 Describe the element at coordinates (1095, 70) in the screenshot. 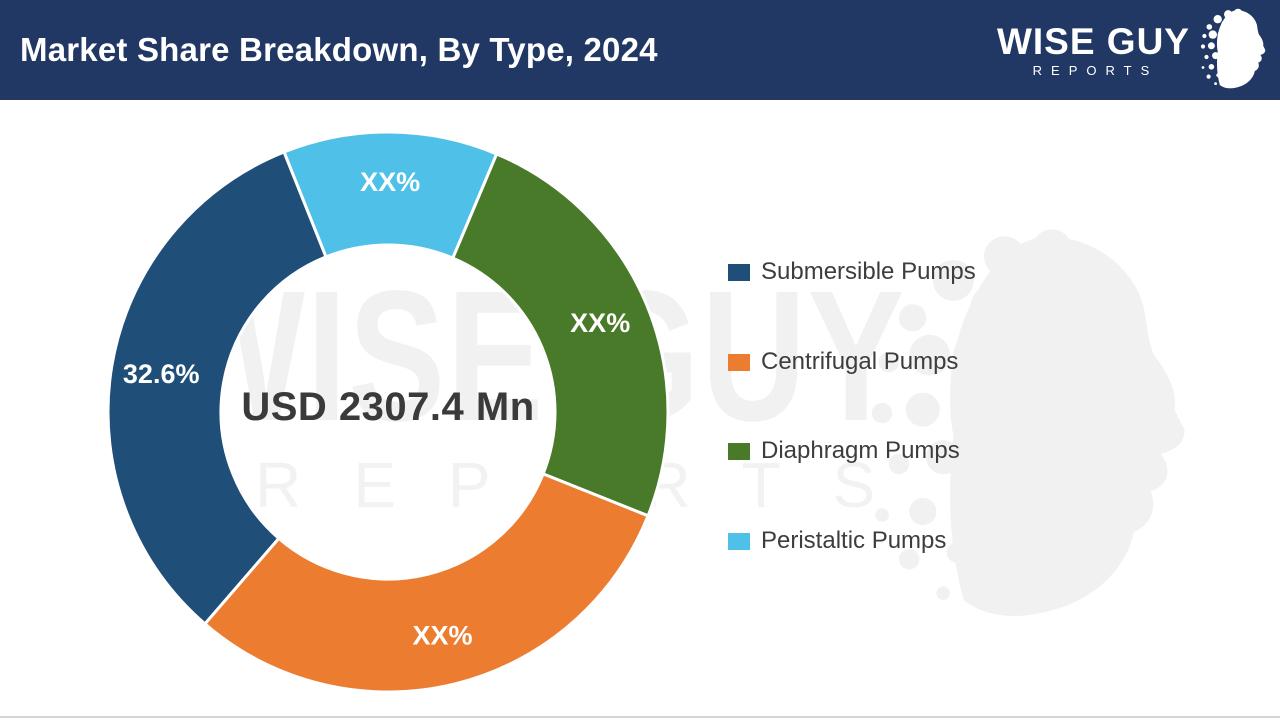

I see `wiseguy-logo-line2: REPORTS` at that location.